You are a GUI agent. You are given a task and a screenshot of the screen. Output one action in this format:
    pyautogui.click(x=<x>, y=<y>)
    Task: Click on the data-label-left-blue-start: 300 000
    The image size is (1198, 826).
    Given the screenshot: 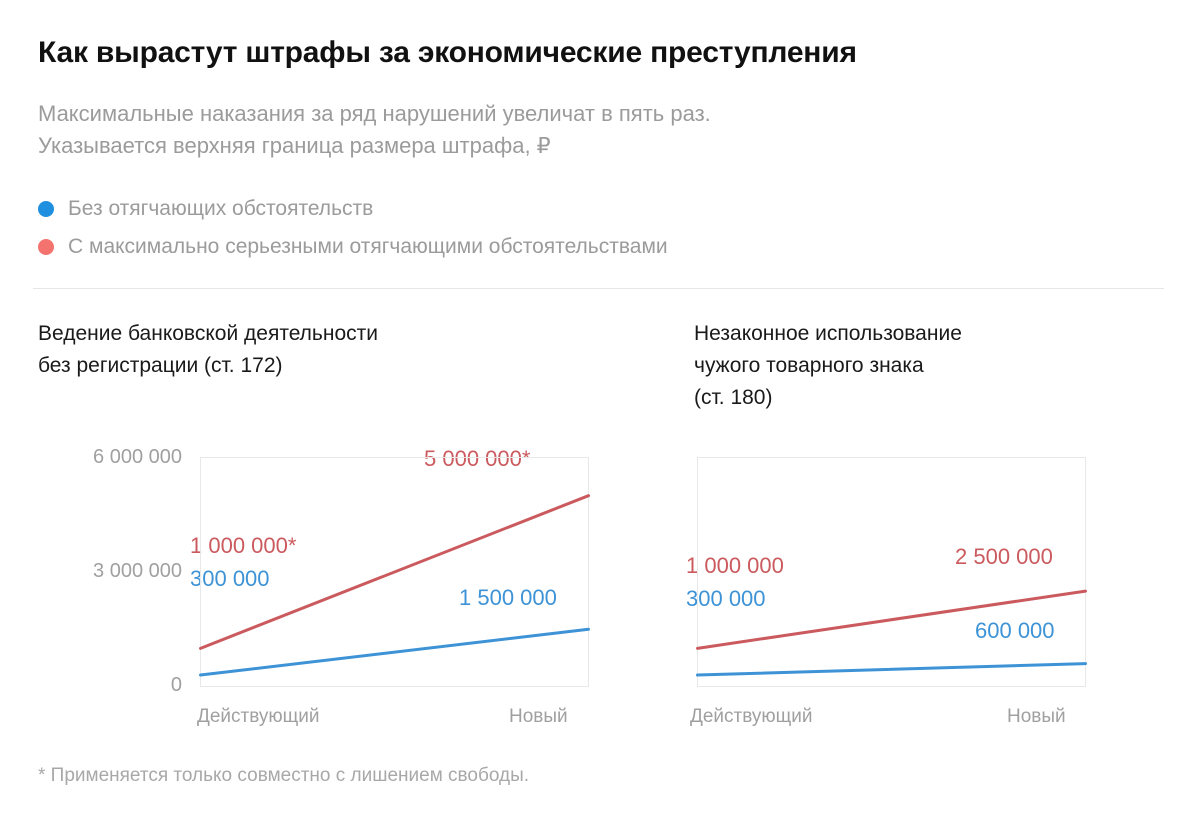 What is the action you would take?
    pyautogui.click(x=230, y=578)
    